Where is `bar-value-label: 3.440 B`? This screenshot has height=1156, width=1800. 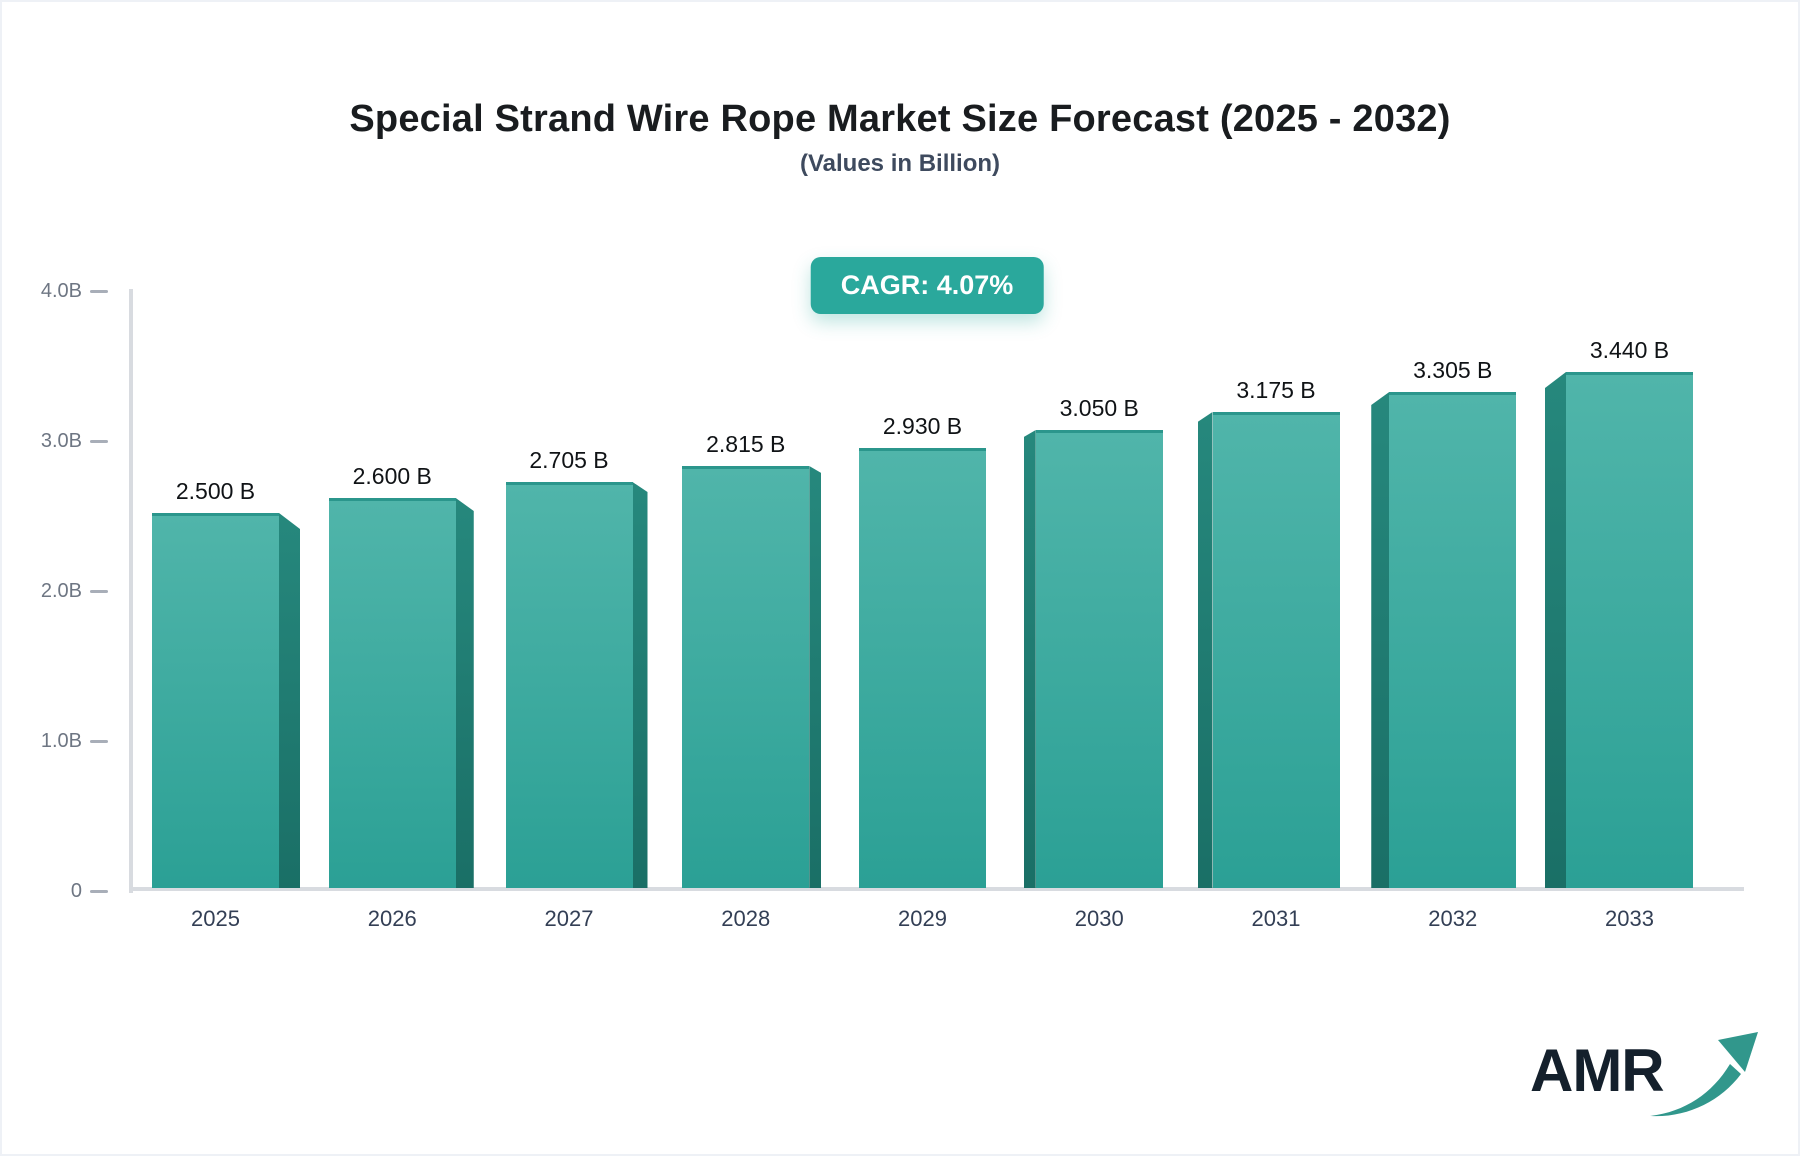
bar-value-label: 3.440 B is located at coordinates (1629, 350).